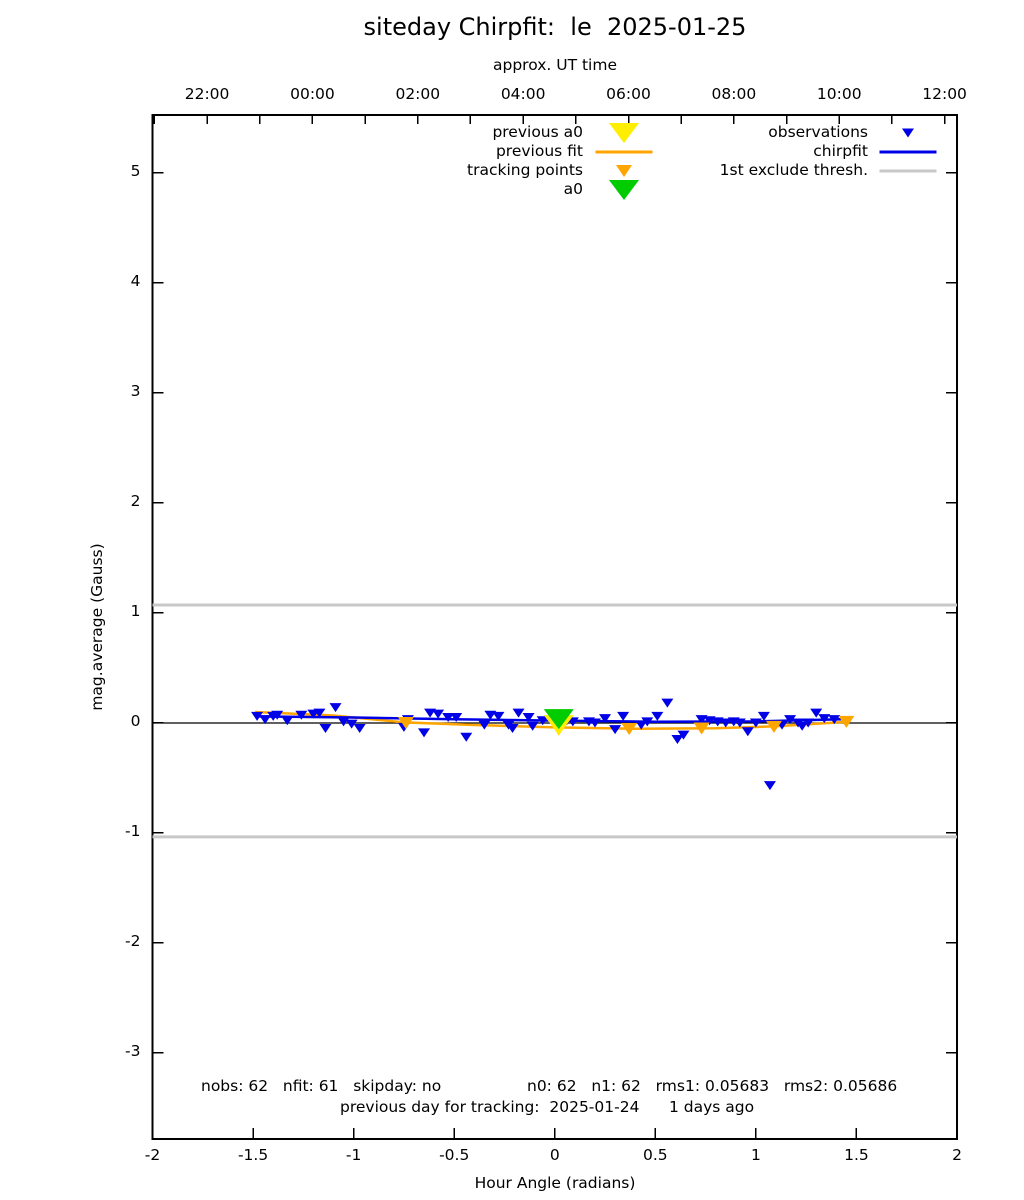 The height and width of the screenshot is (1200, 1024). What do you see at coordinates (555, 1183) in the screenshot?
I see `x-axis-title: Hour Angle (radians)` at bounding box center [555, 1183].